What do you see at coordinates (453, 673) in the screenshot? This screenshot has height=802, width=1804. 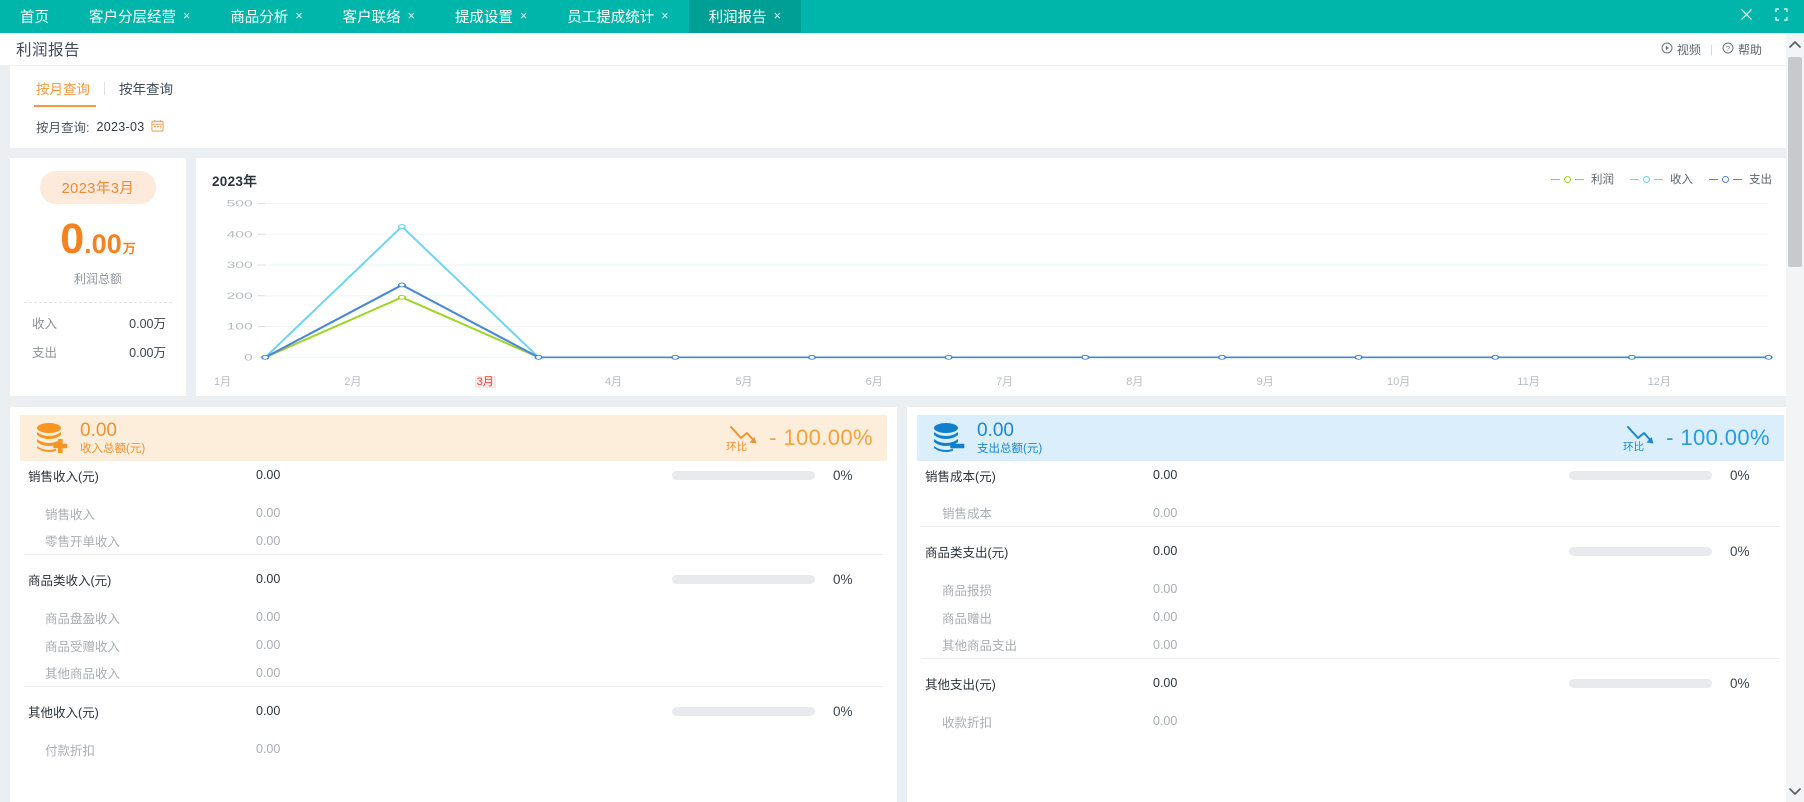 I see `detail-row-sub: 其他商品收入 0.00` at bounding box center [453, 673].